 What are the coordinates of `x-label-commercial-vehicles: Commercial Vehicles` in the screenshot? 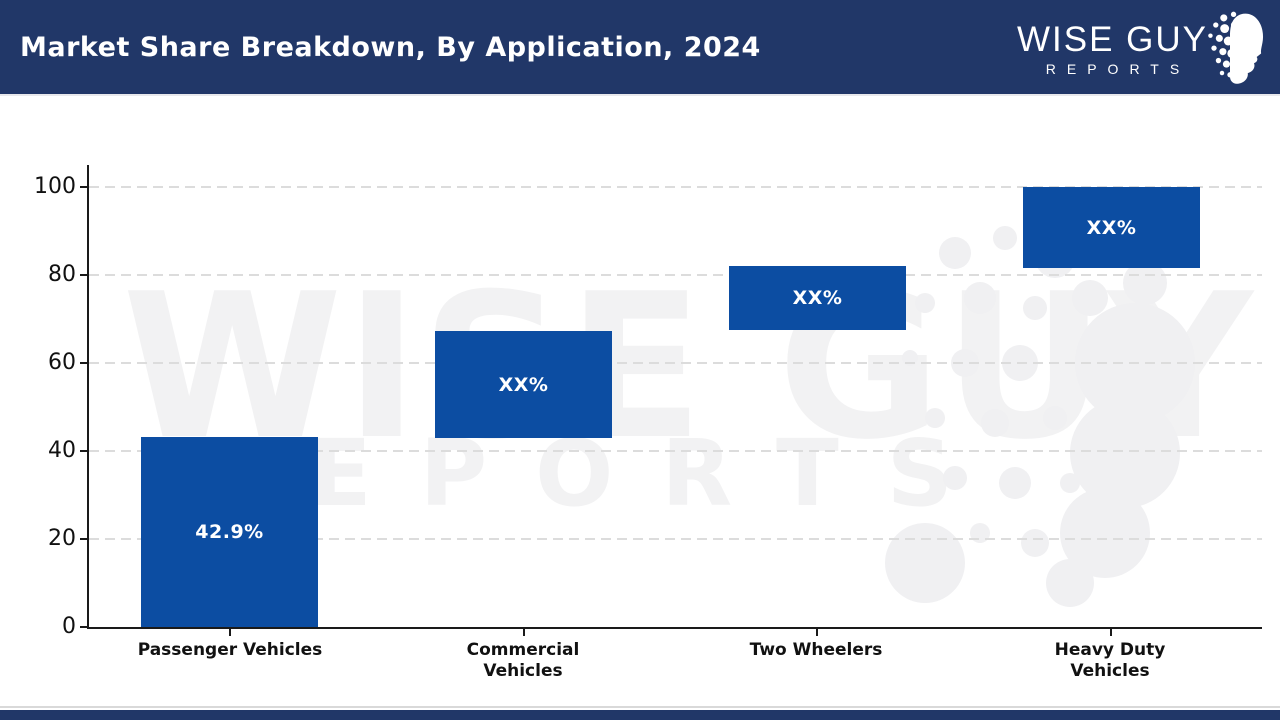 It's located at (523, 660).